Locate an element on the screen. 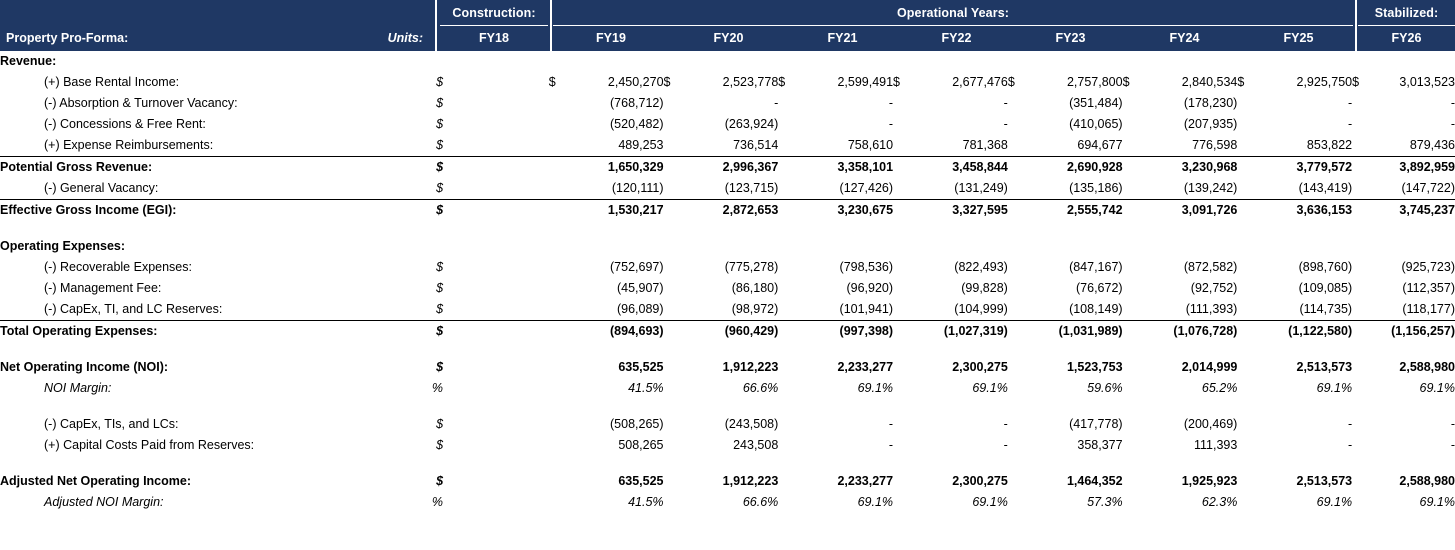 This screenshot has height=550, width=1455. cell-noi-margin-fy20: 66.6% is located at coordinates (760, 388).